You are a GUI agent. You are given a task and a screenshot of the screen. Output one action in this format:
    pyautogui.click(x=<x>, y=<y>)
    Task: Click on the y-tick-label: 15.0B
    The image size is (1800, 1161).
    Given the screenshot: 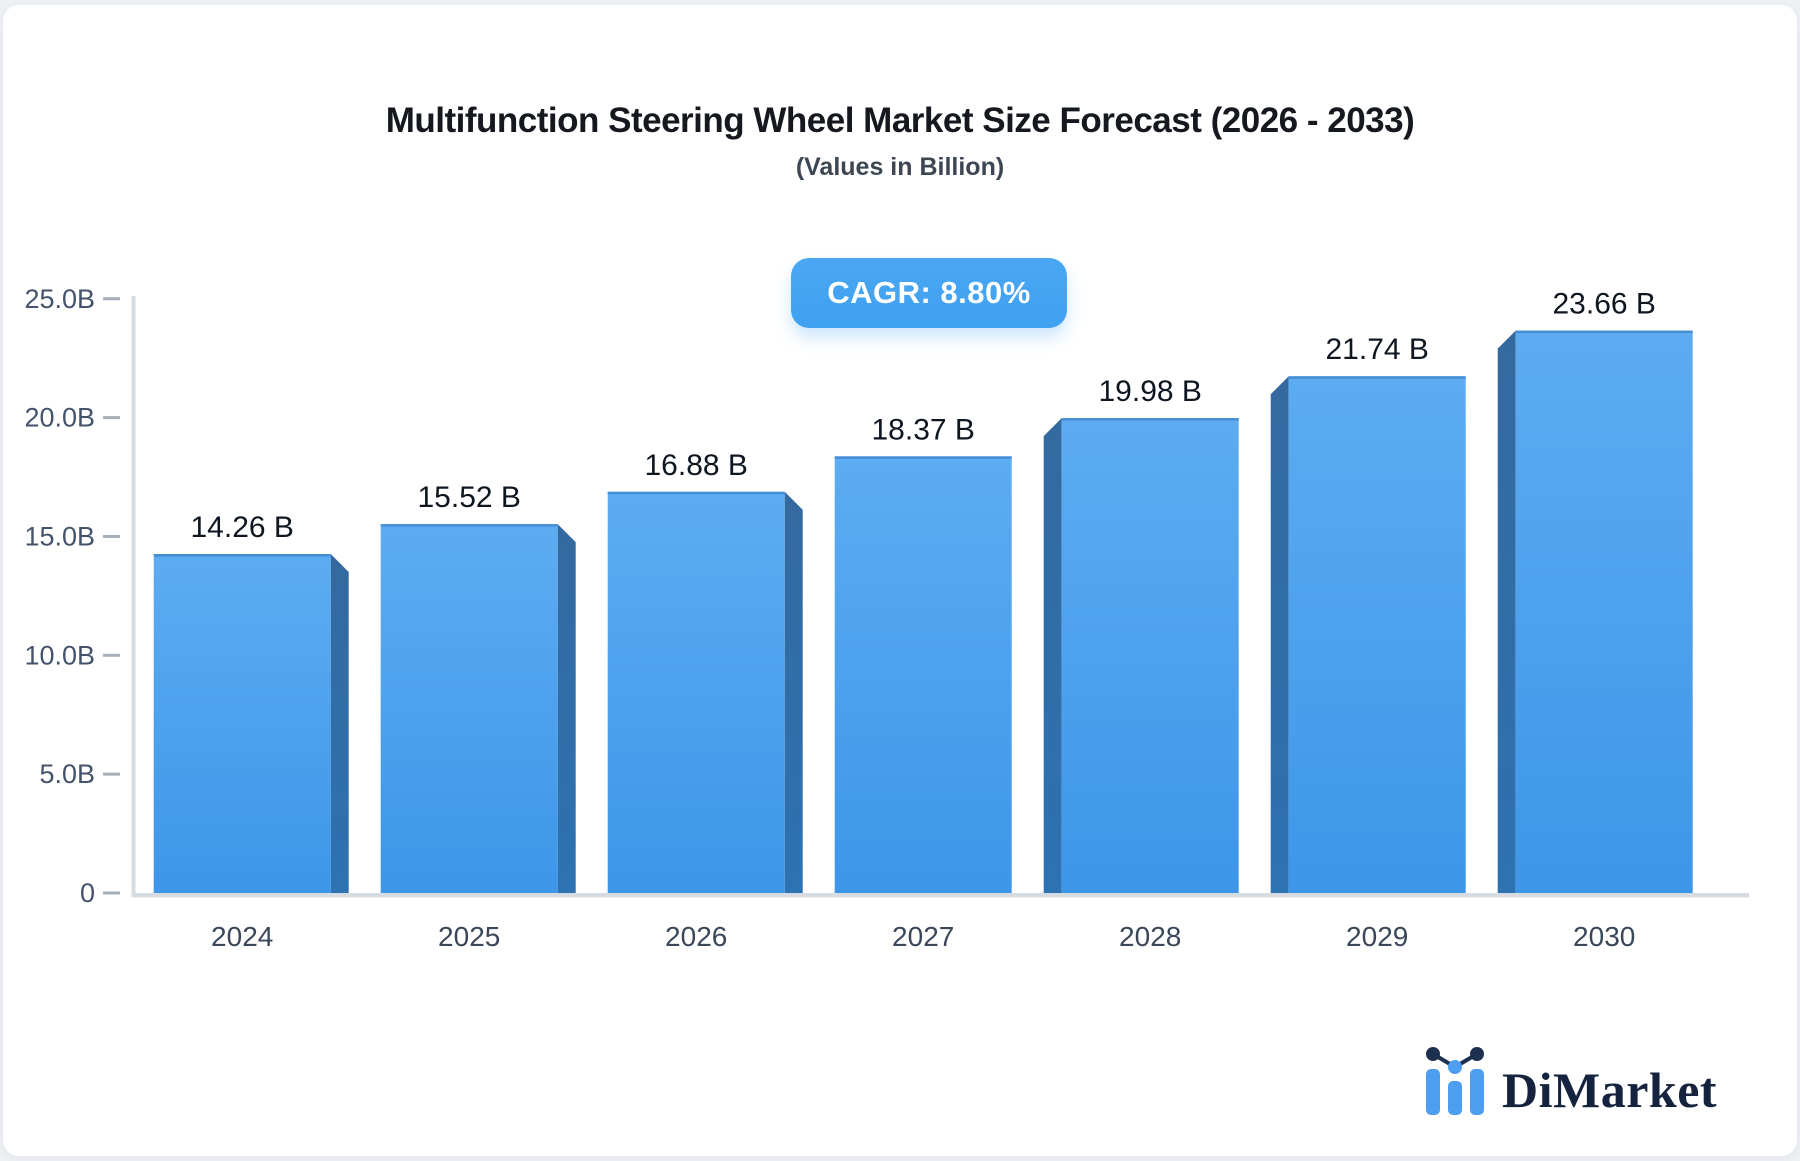 What is the action you would take?
    pyautogui.click(x=59, y=536)
    